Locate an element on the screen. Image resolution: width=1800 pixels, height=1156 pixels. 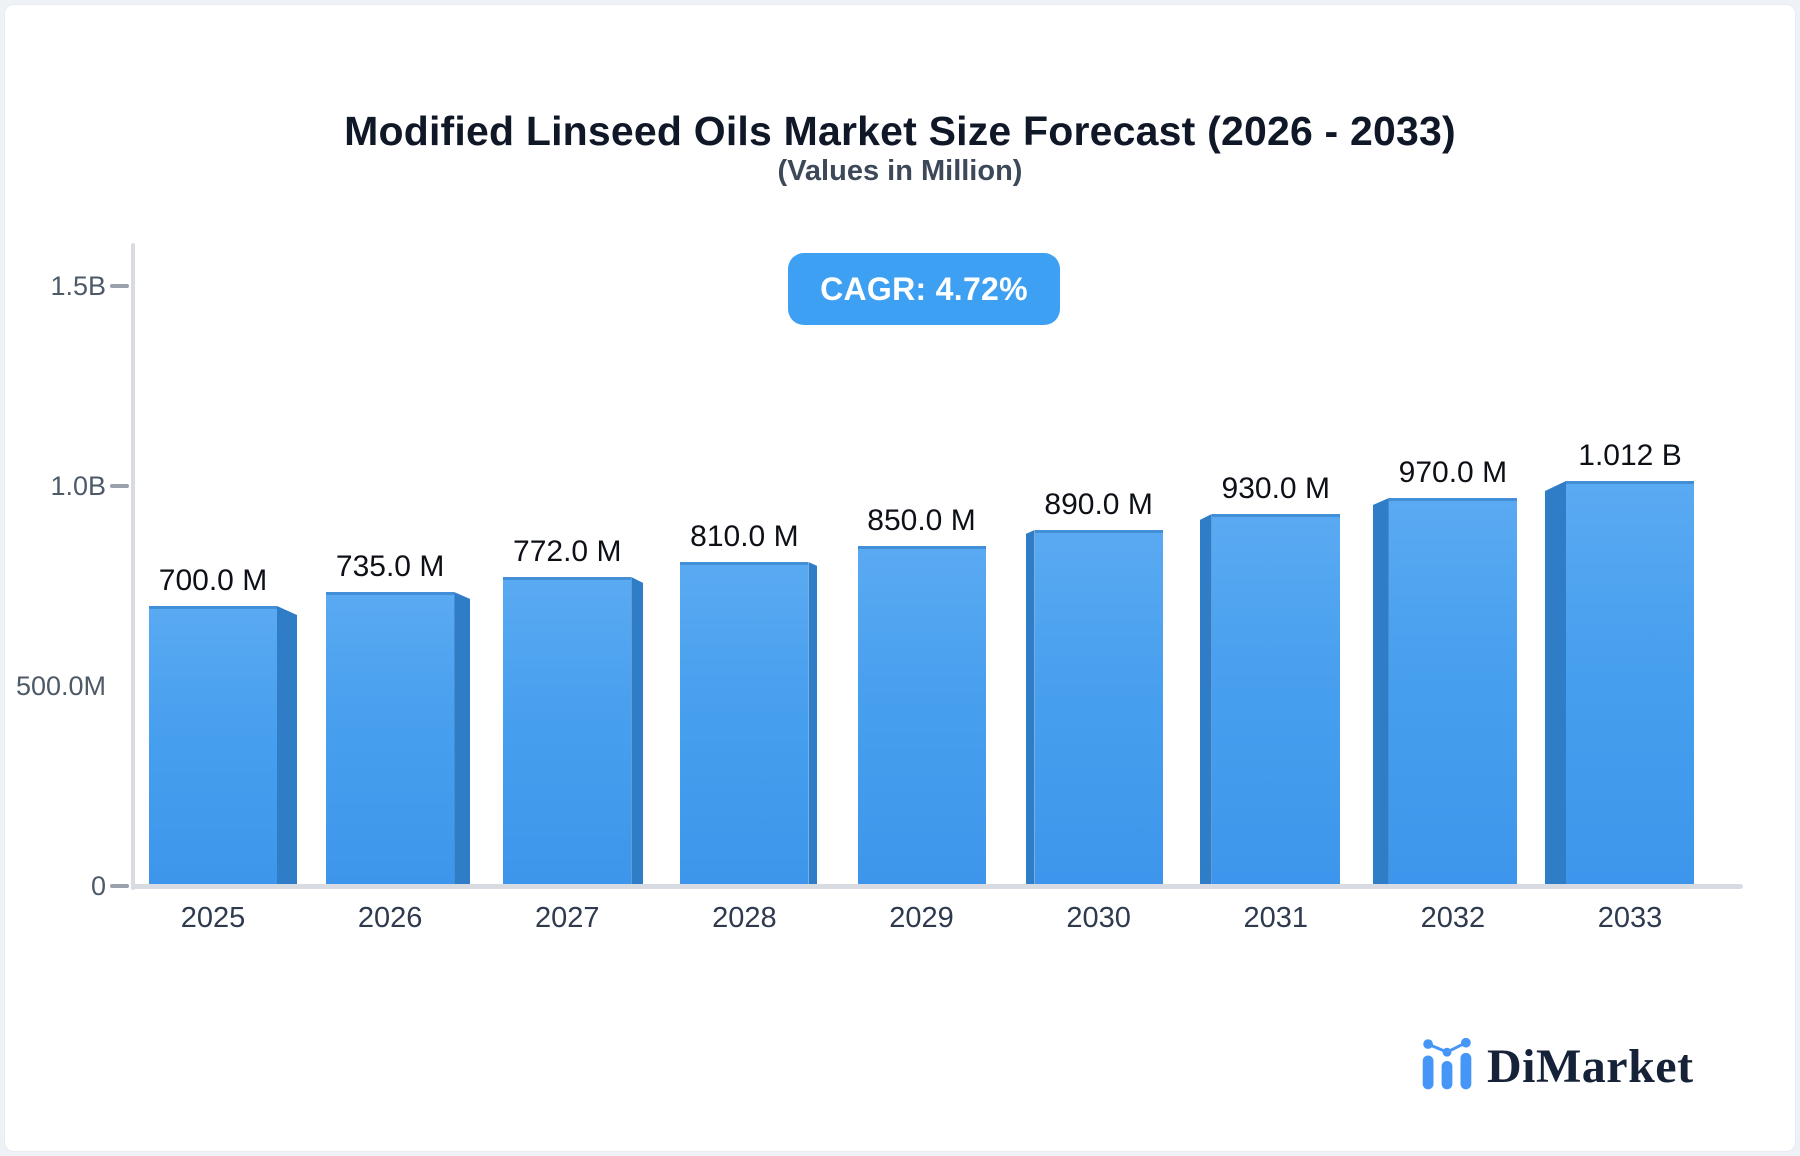
bar-2029 is located at coordinates (921, 716).